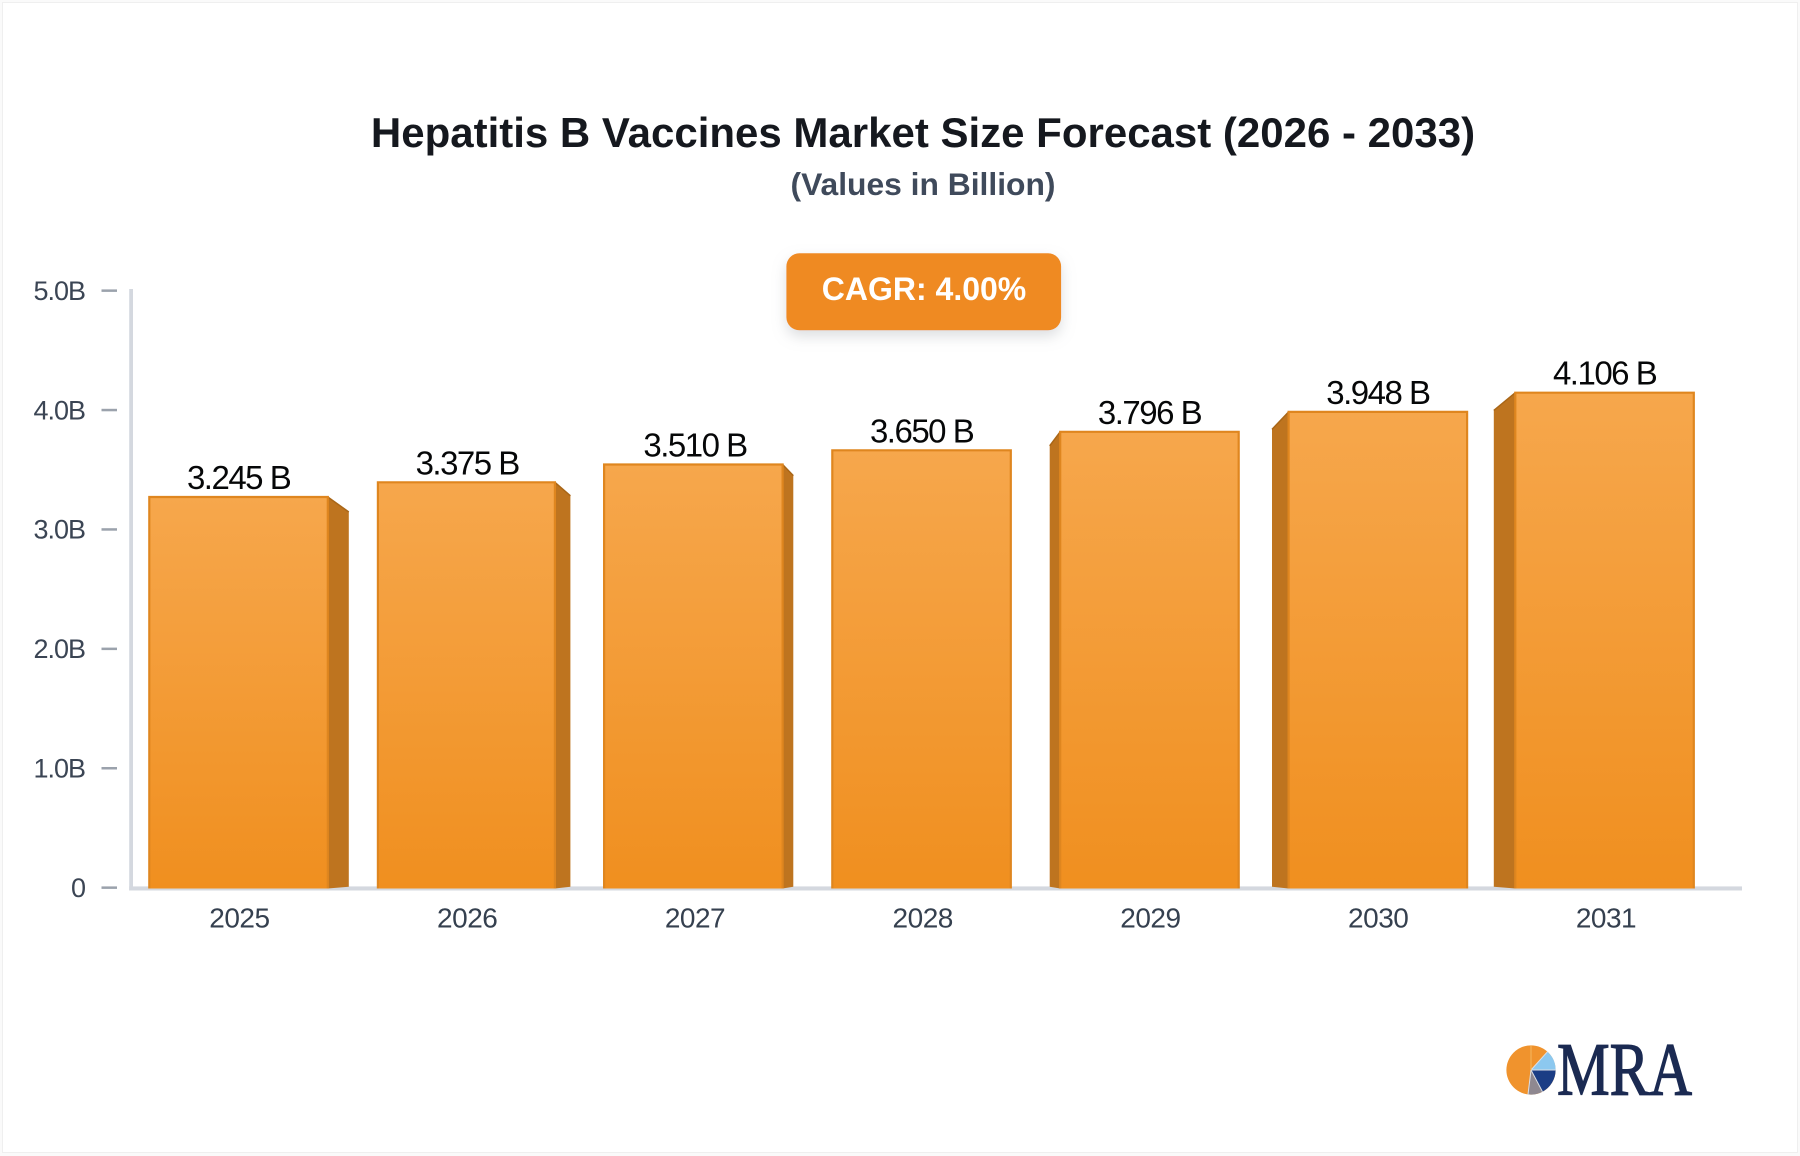 This screenshot has height=1156, width=1800. What do you see at coordinates (1605, 373) in the screenshot?
I see `svg-text: 4.106 B` at bounding box center [1605, 373].